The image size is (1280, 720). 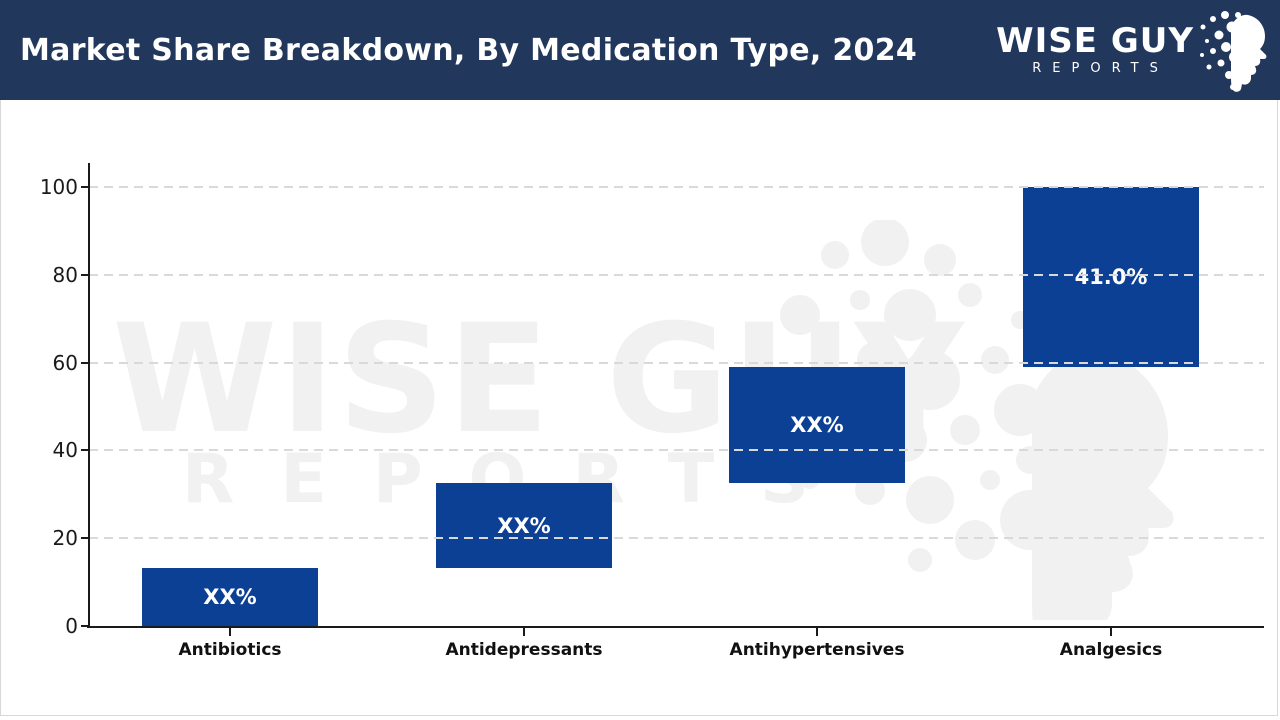 I want to click on logo-text: WISE GUY REPORTS, so click(x=1095, y=48).